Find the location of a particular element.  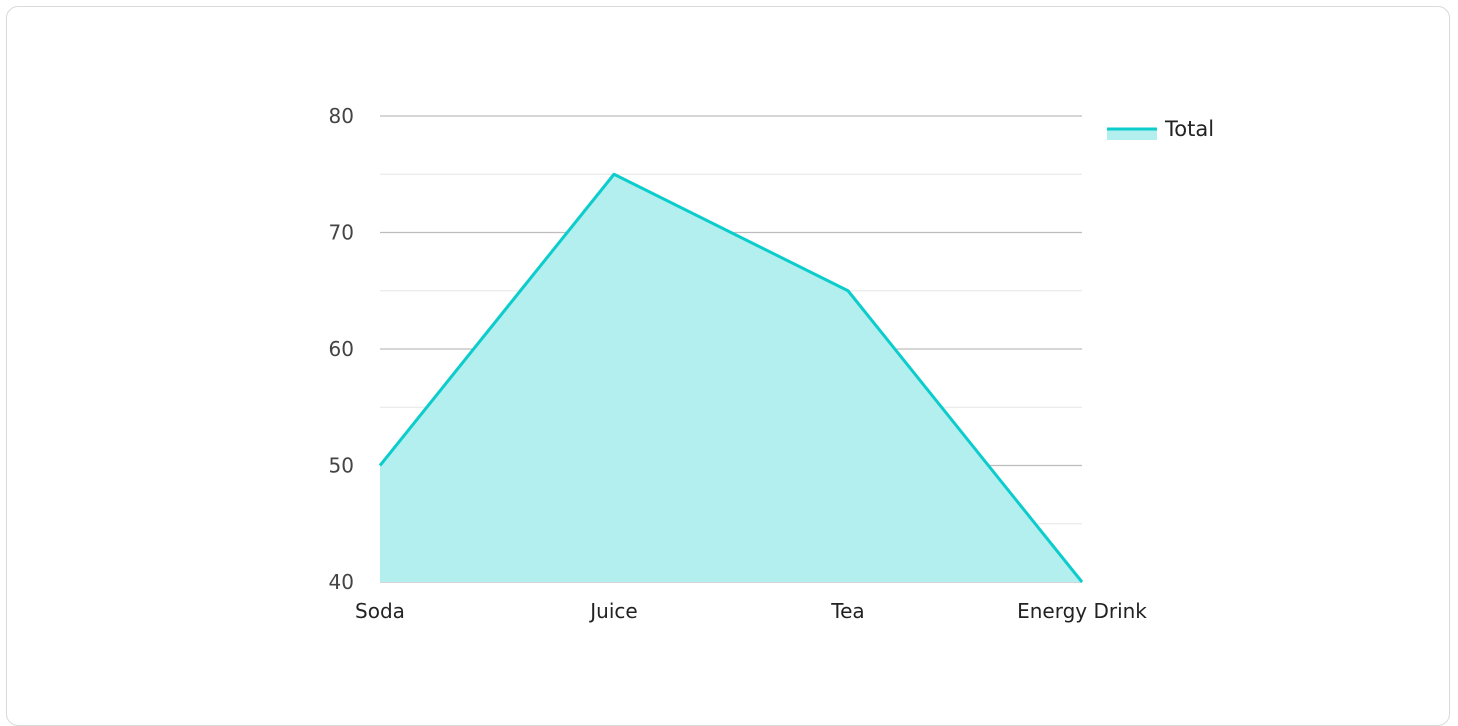

y-axis-ticks: 40 50 60 70 80 is located at coordinates (341, 349).